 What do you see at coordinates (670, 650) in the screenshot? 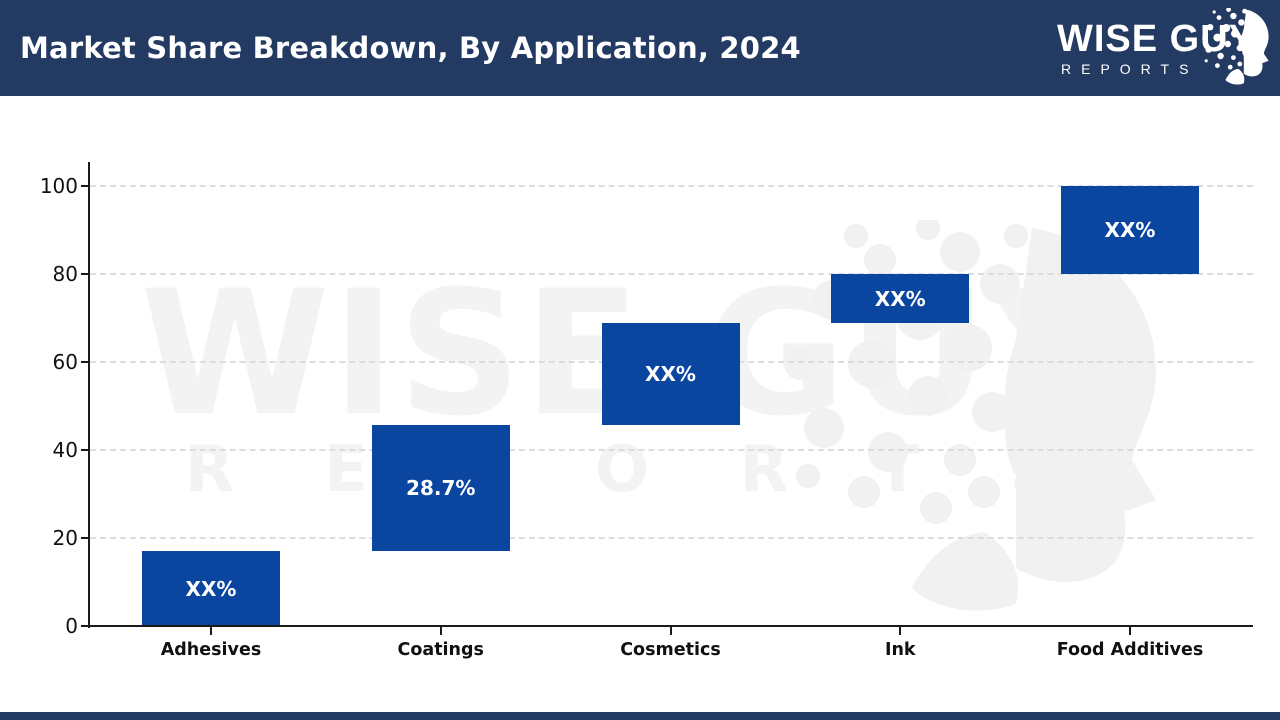
I see `x-category-label: Cosmetics` at bounding box center [670, 650].